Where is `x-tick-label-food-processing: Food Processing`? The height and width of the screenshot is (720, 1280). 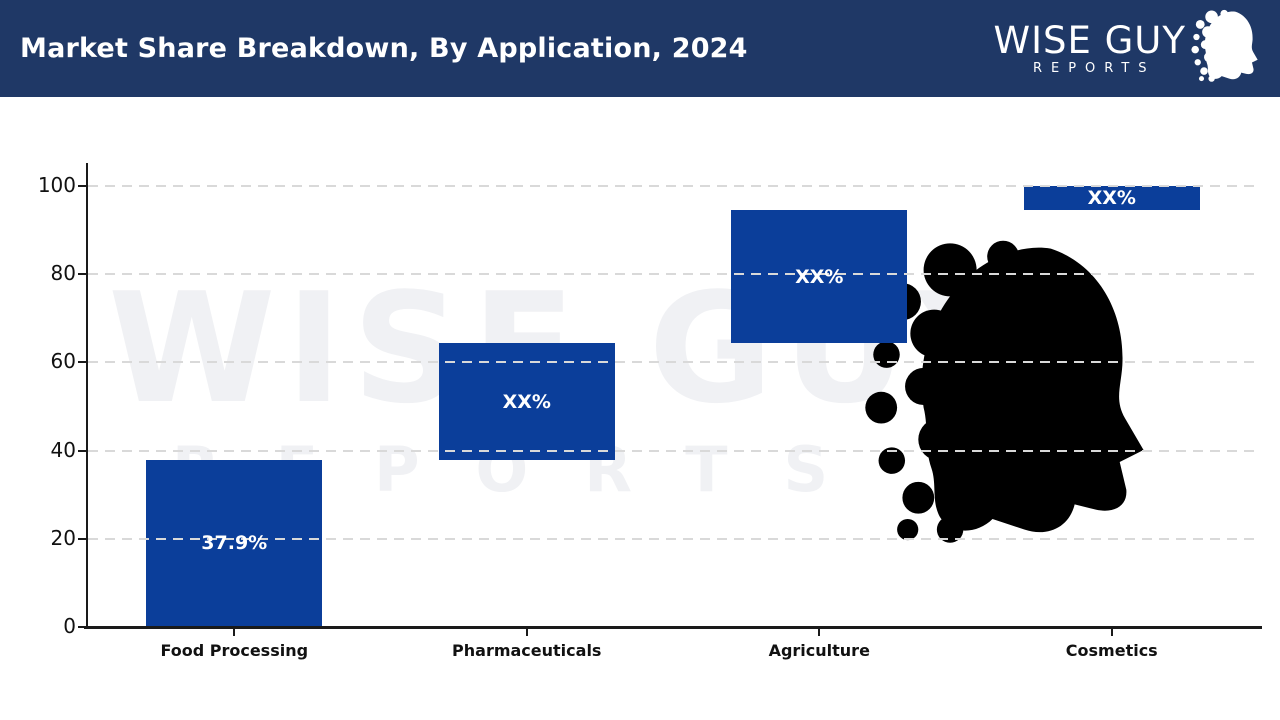 x-tick-label-food-processing: Food Processing is located at coordinates (234, 650).